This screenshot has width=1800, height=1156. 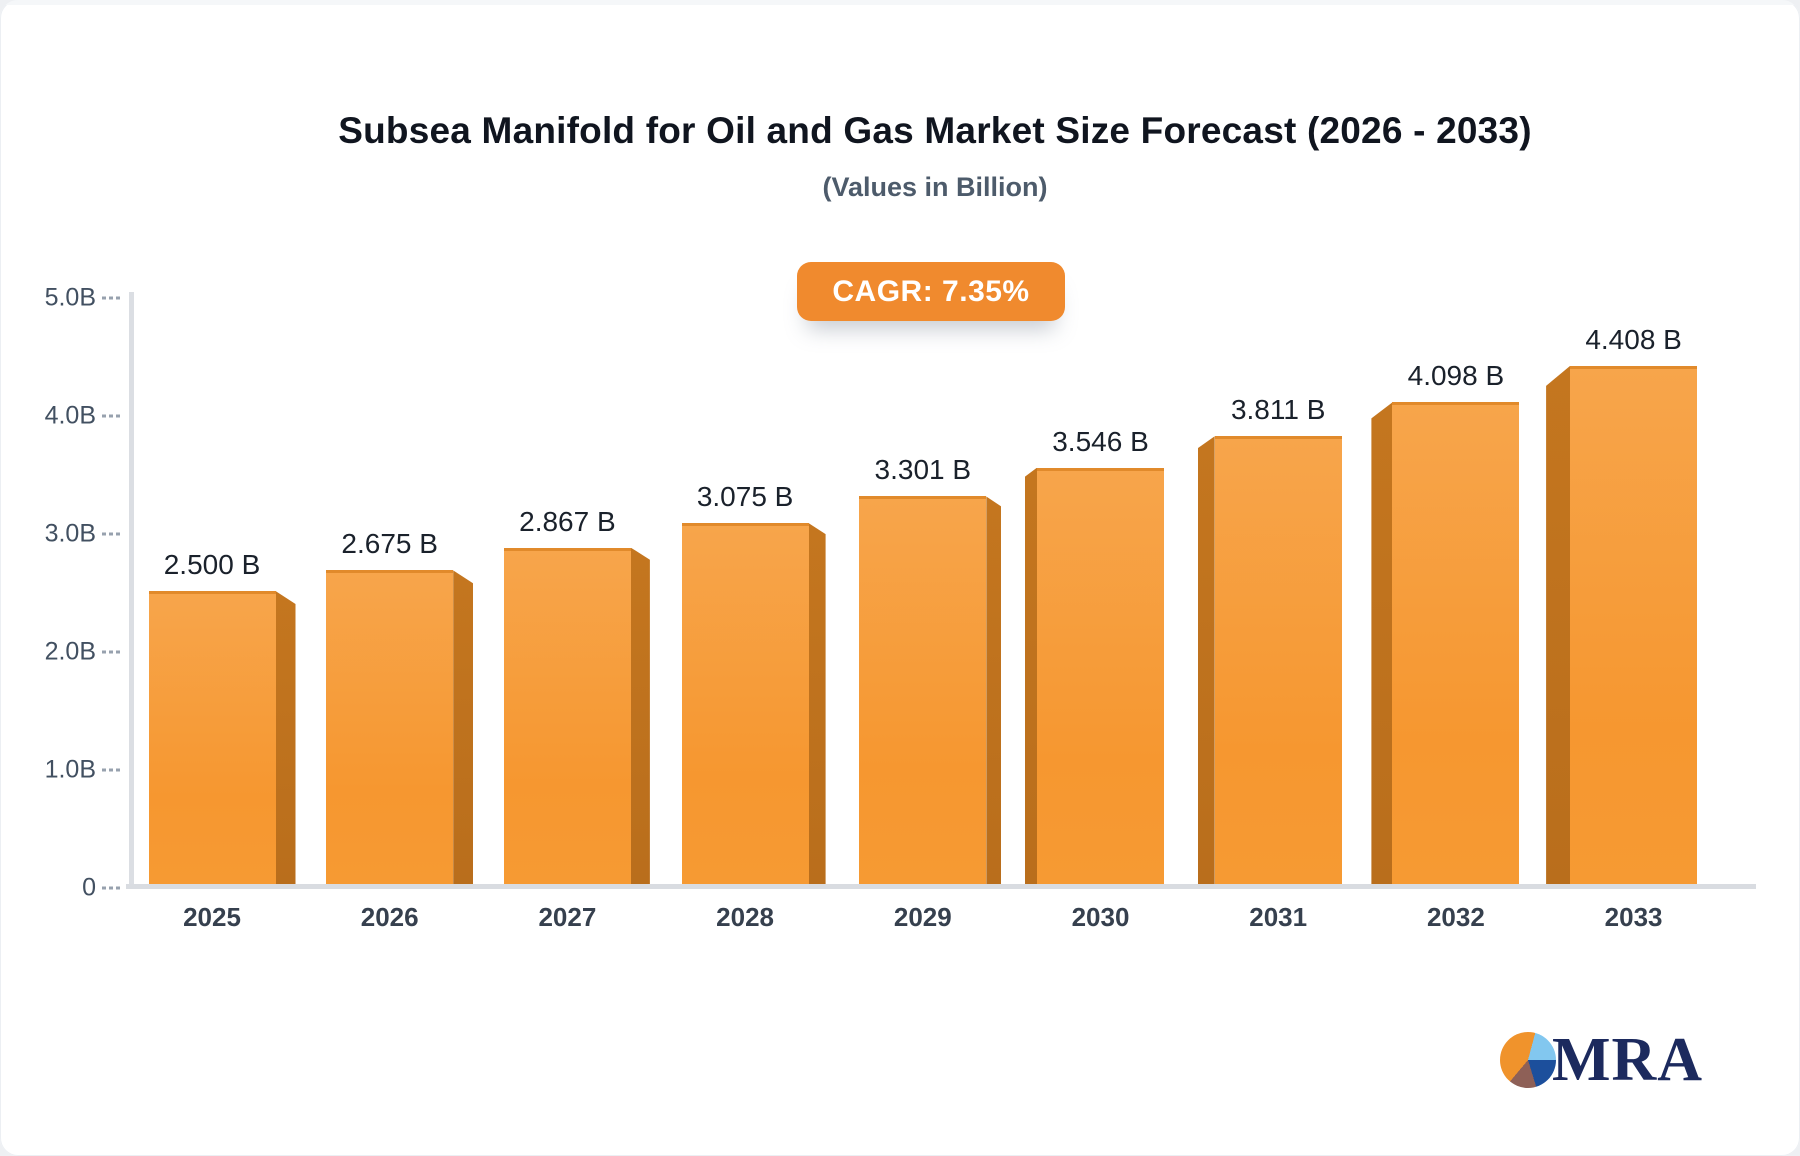 I want to click on bar-2025, so click(x=212, y=737).